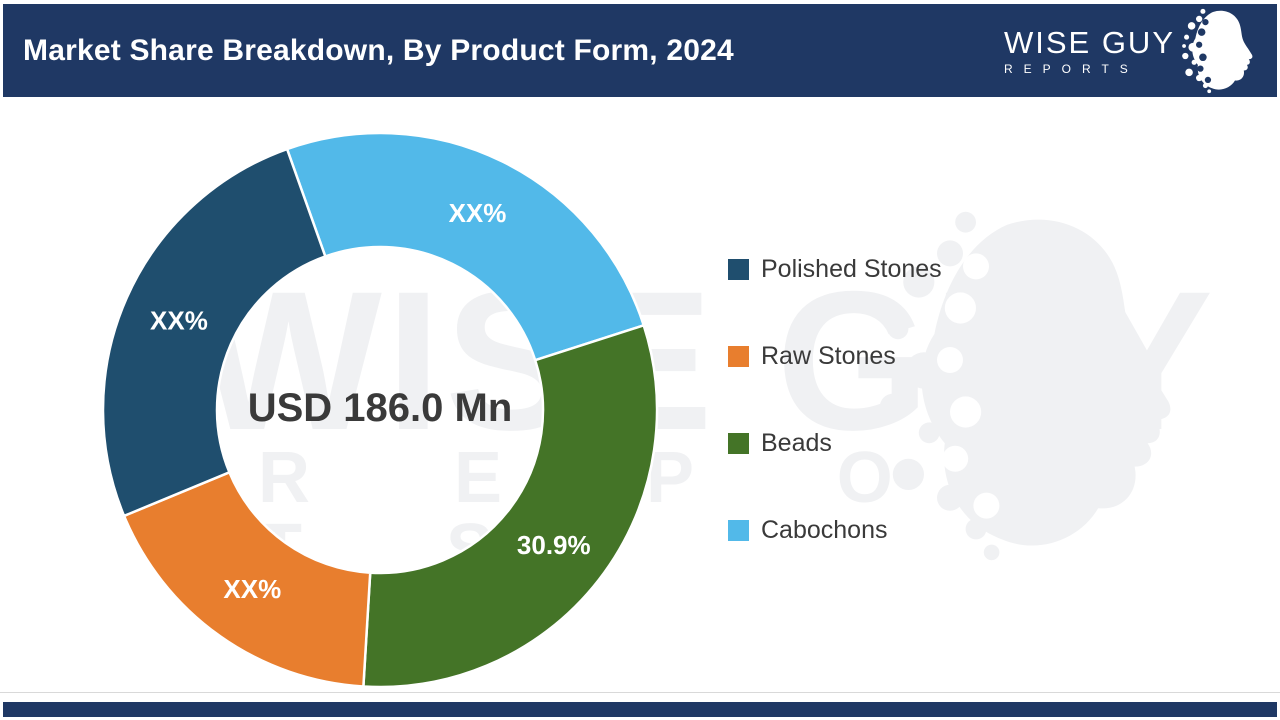  What do you see at coordinates (738, 269) in the screenshot?
I see `legend-swatch-polished-stones` at bounding box center [738, 269].